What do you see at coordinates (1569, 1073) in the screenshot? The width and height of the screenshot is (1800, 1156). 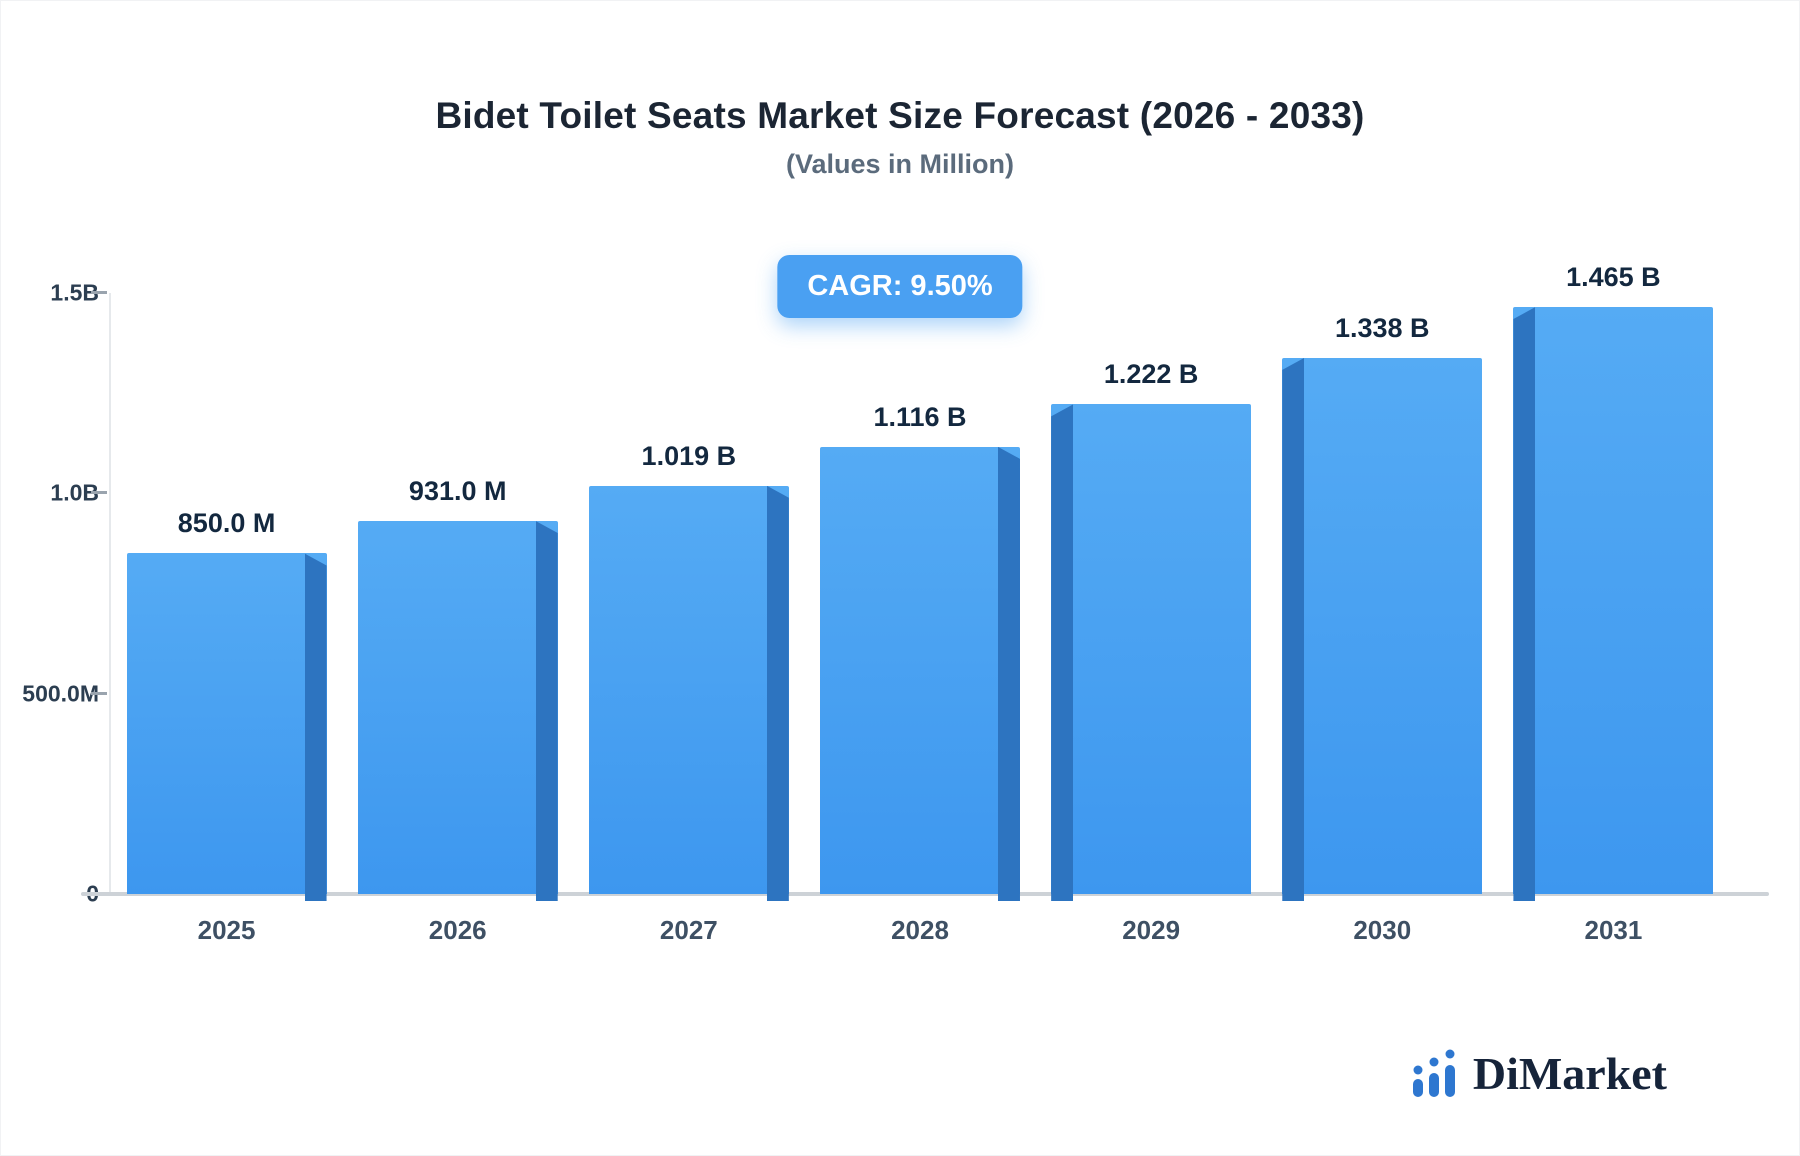 I see `logo-wordmark: DiMarket` at bounding box center [1569, 1073].